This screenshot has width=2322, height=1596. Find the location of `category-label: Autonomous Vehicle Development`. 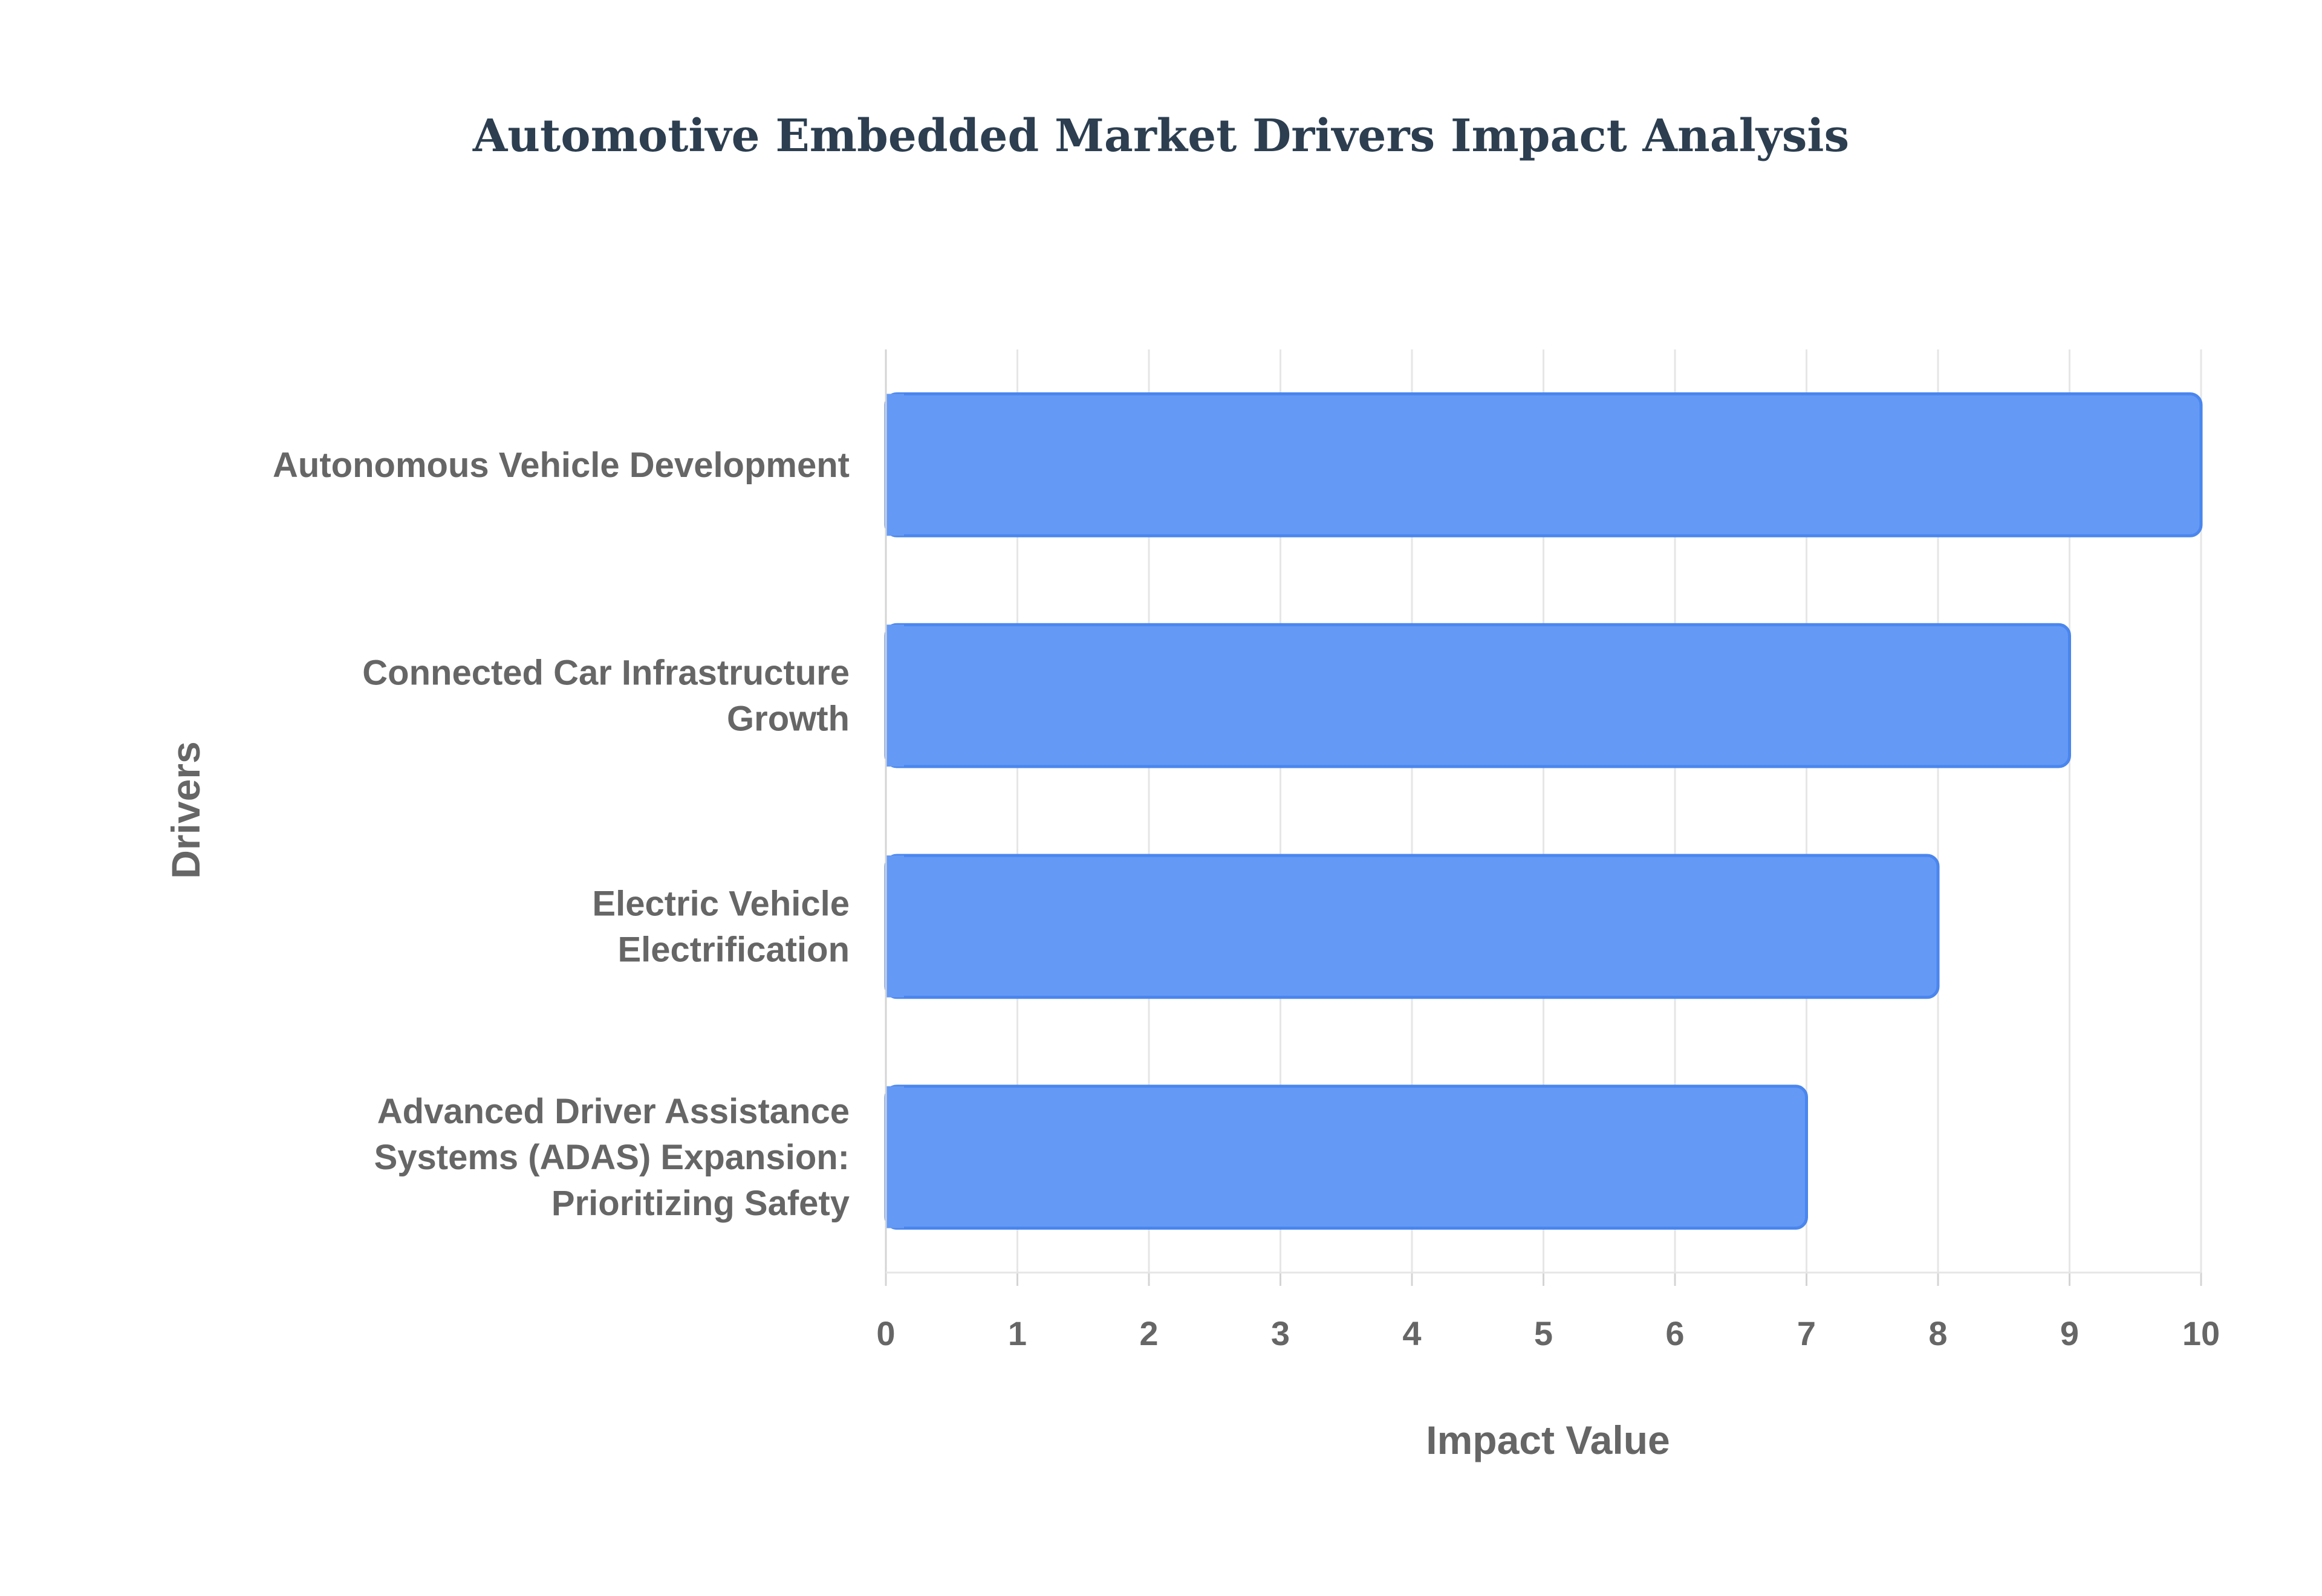

category-label: Autonomous Vehicle Development is located at coordinates (561, 465).